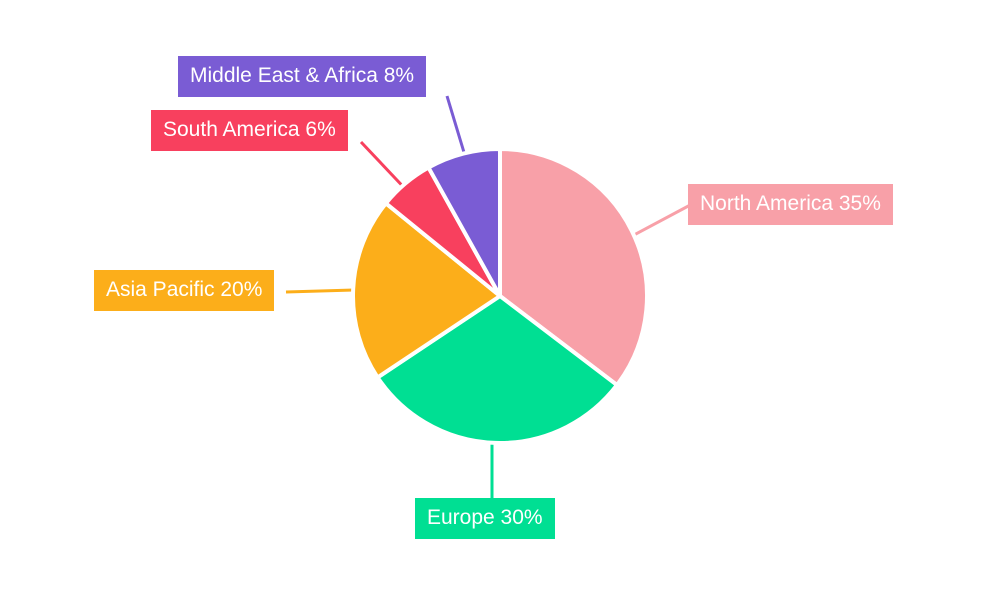  I want to click on slice-label: Asia Pacific 20%, so click(184, 290).